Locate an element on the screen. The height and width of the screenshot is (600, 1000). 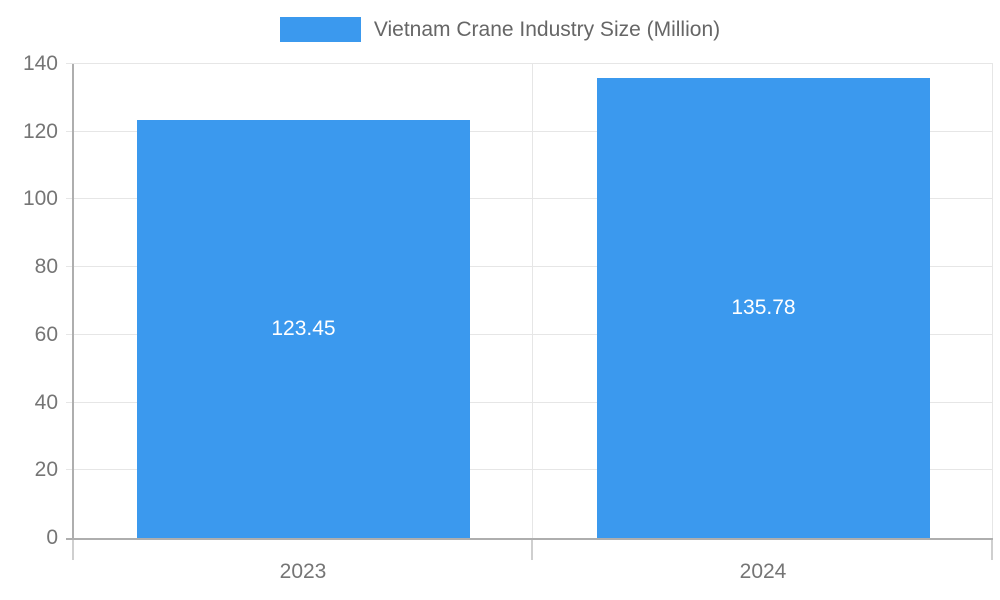
y-tick-label: 80 is located at coordinates (46, 266).